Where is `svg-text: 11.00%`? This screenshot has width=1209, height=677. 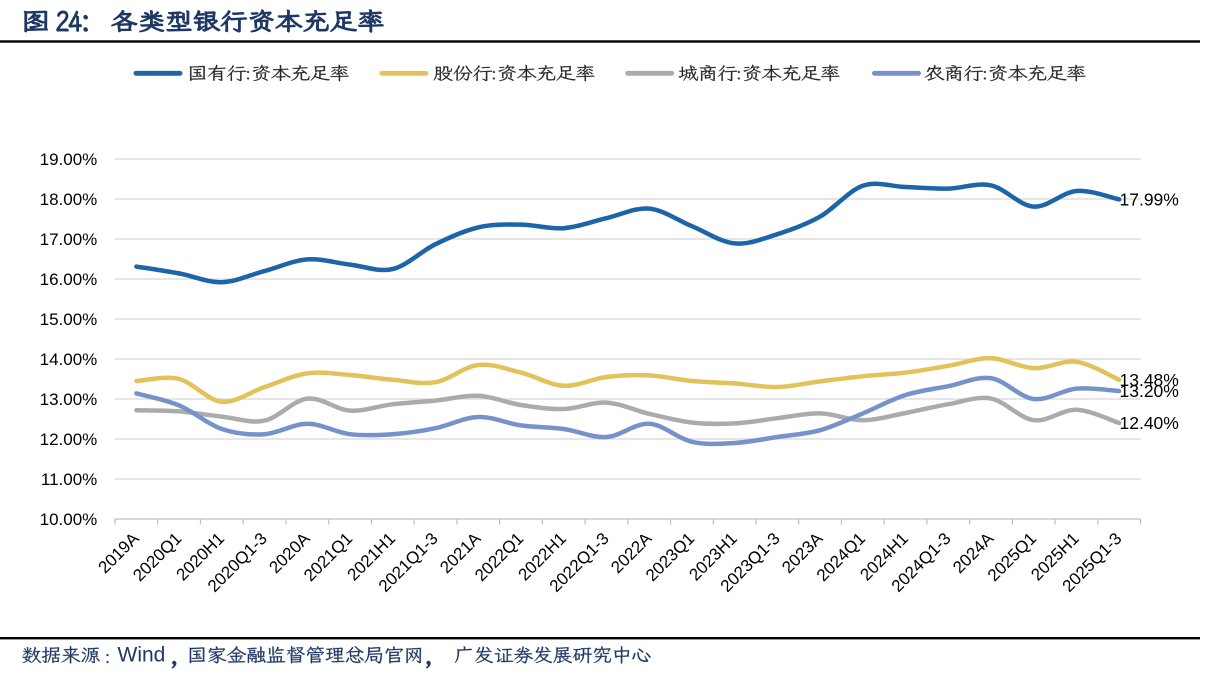
svg-text: 11.00% is located at coordinates (69, 479).